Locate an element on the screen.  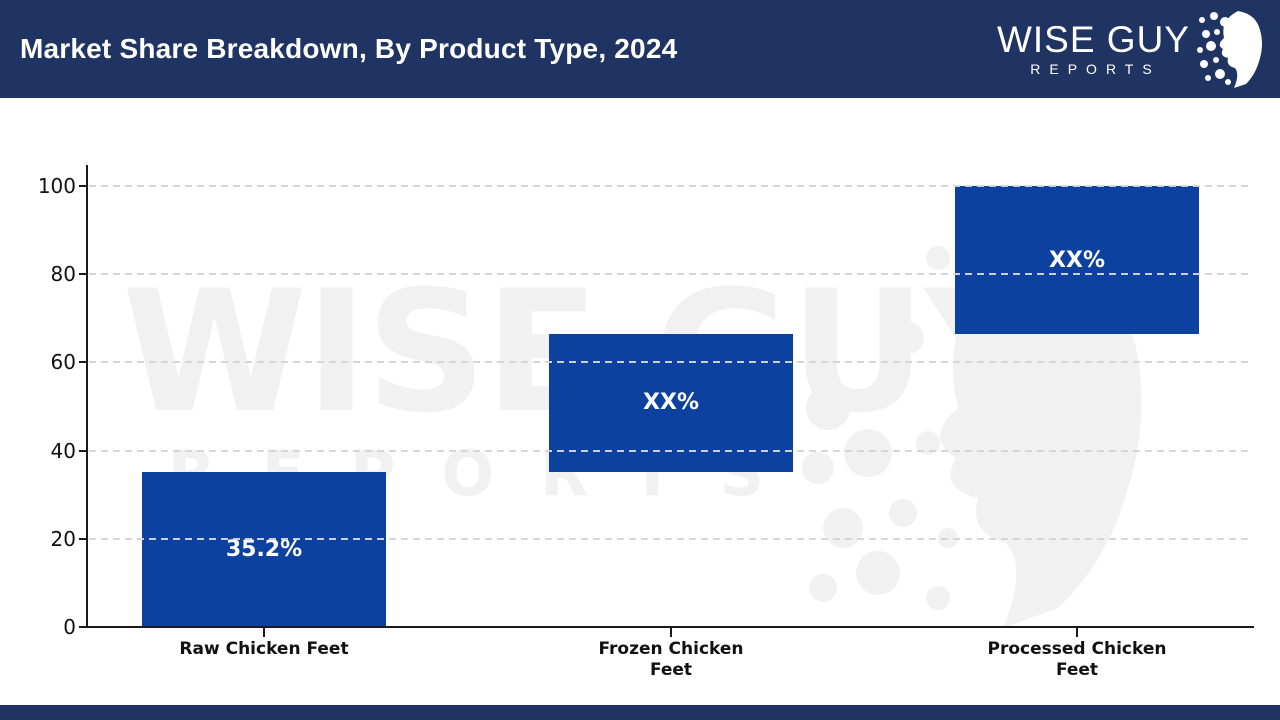
bar-raw-chicken-feet: 35.2% is located at coordinates (264, 549).